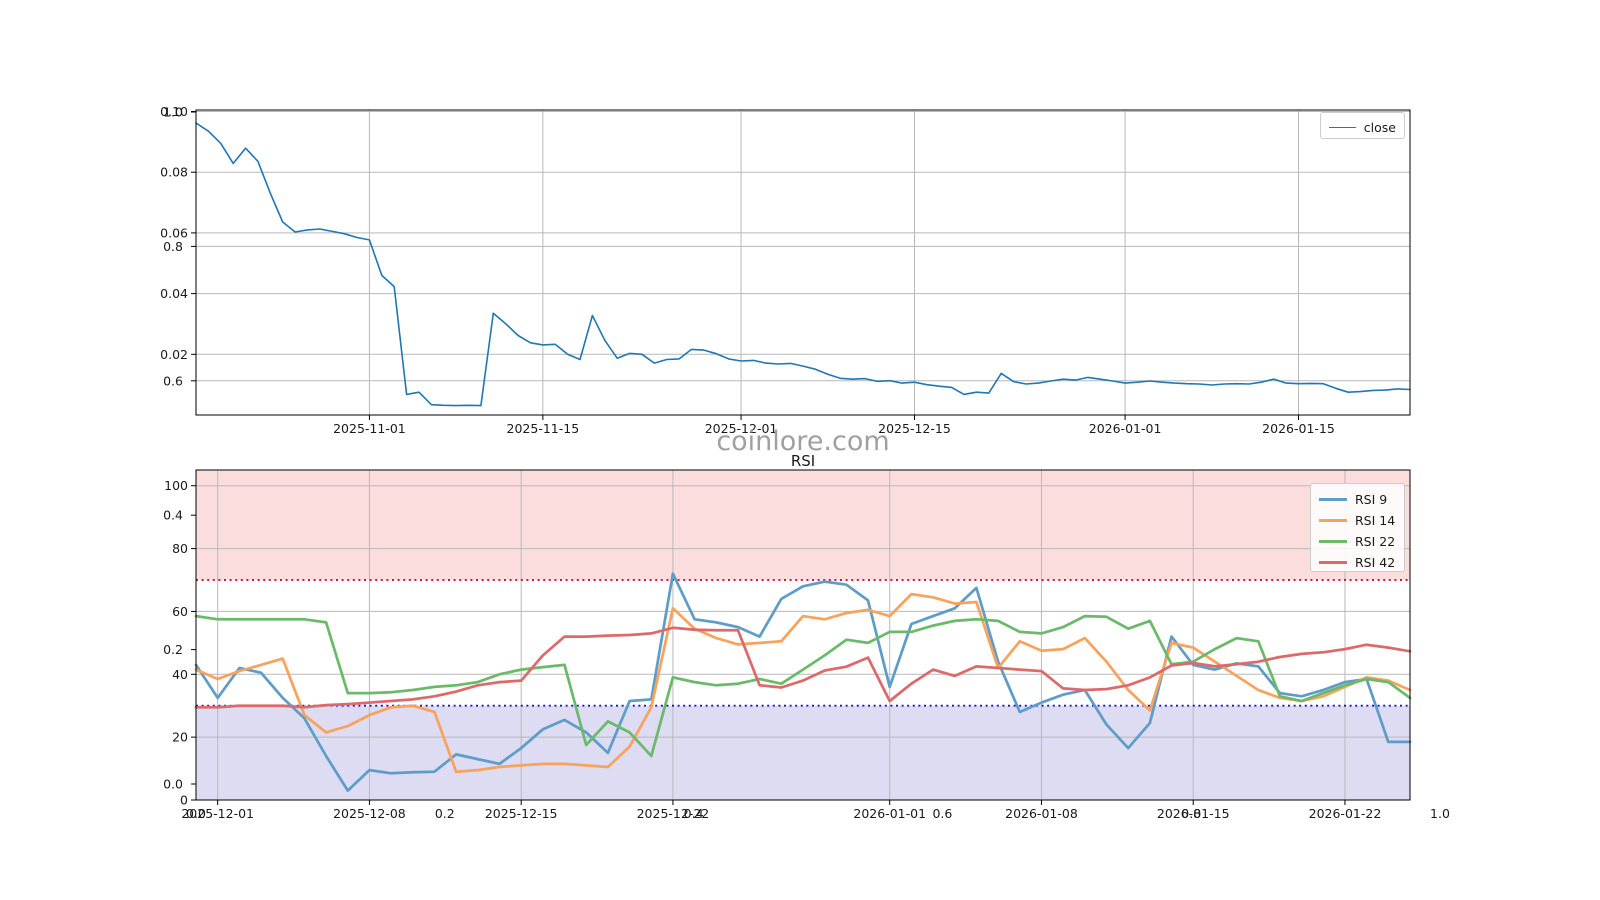 This screenshot has height=900, width=1600. Describe the element at coordinates (173, 784) in the screenshot. I see `overlay-y-tick-label: 0.0` at that location.